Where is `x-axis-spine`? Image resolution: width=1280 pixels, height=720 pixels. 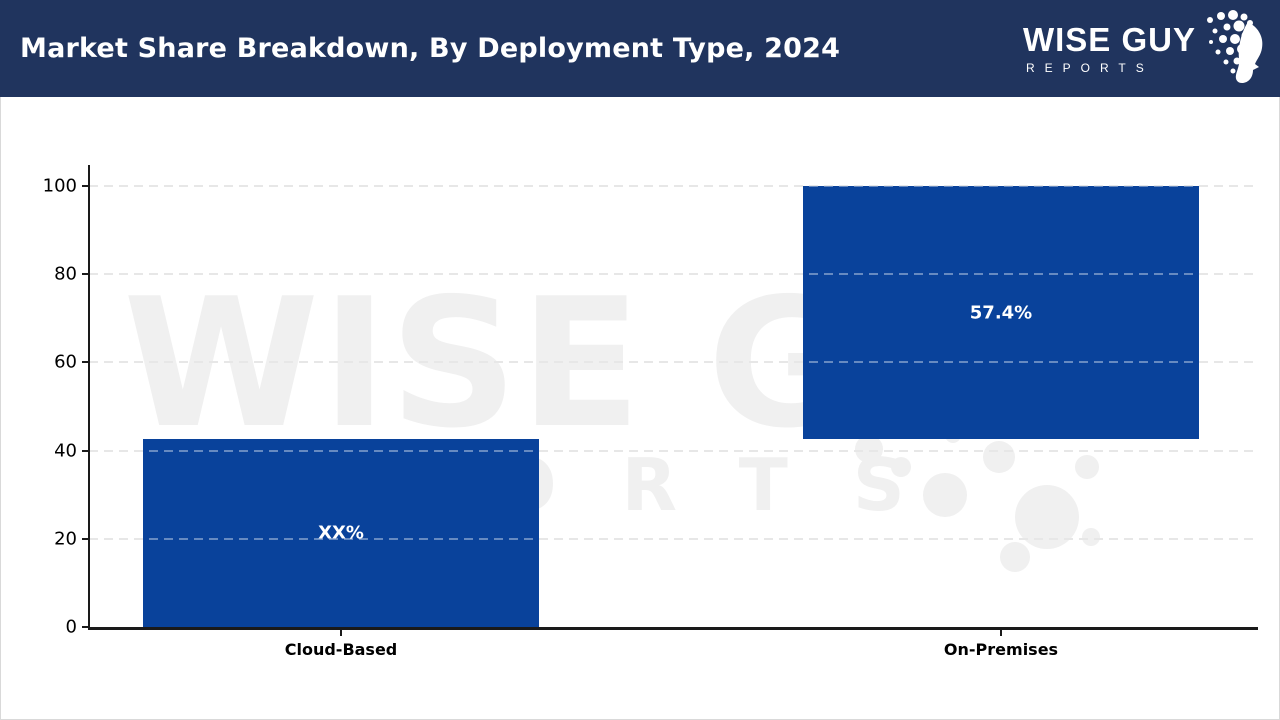
x-axis-spine is located at coordinates (673, 628).